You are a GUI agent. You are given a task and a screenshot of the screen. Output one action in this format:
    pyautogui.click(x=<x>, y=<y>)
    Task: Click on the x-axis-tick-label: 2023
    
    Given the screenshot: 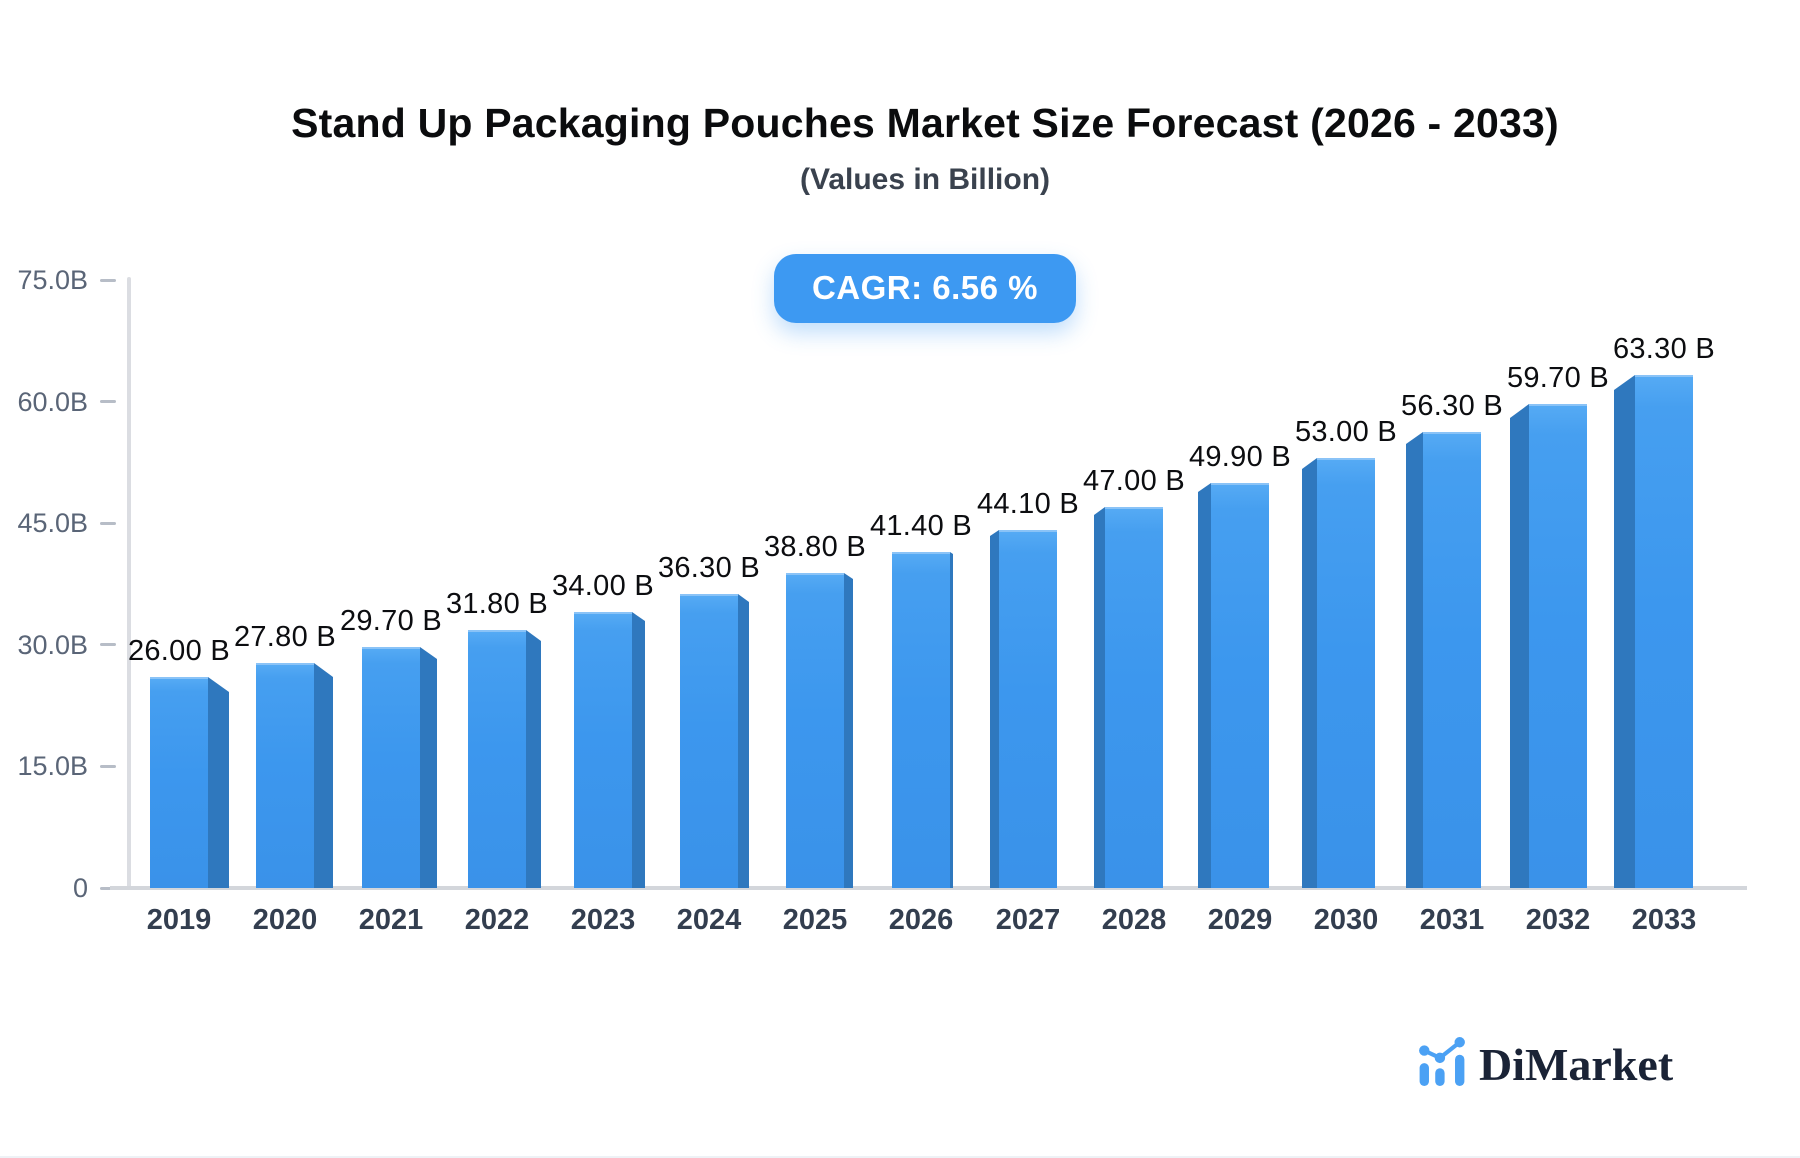 What is the action you would take?
    pyautogui.click(x=603, y=920)
    